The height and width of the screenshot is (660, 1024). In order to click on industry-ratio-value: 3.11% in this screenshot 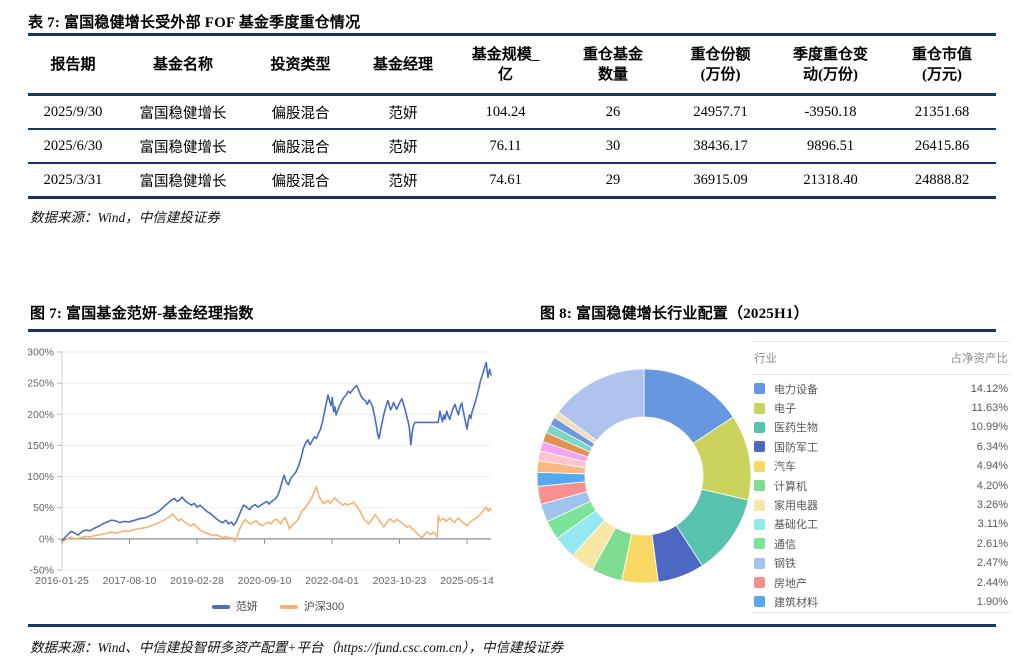, I will do `click(992, 524)`.